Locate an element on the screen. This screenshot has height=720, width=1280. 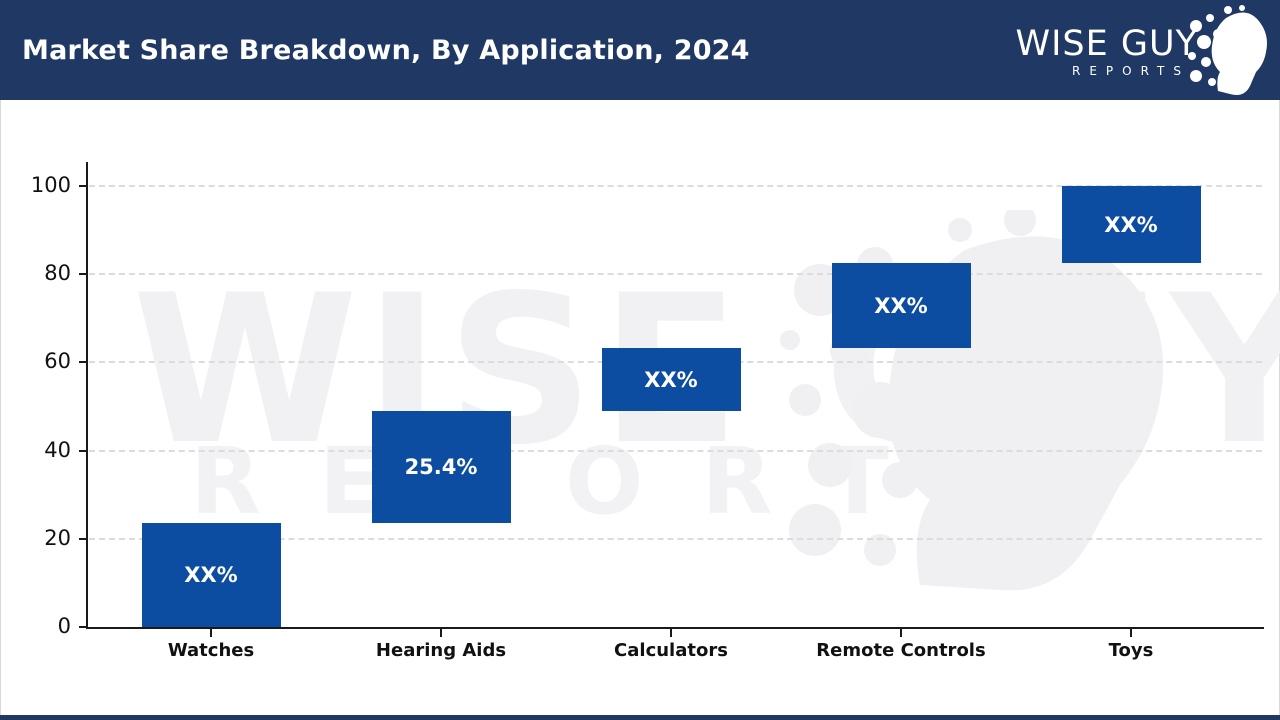
bar-hearing-aids: 25.4% is located at coordinates (441, 466).